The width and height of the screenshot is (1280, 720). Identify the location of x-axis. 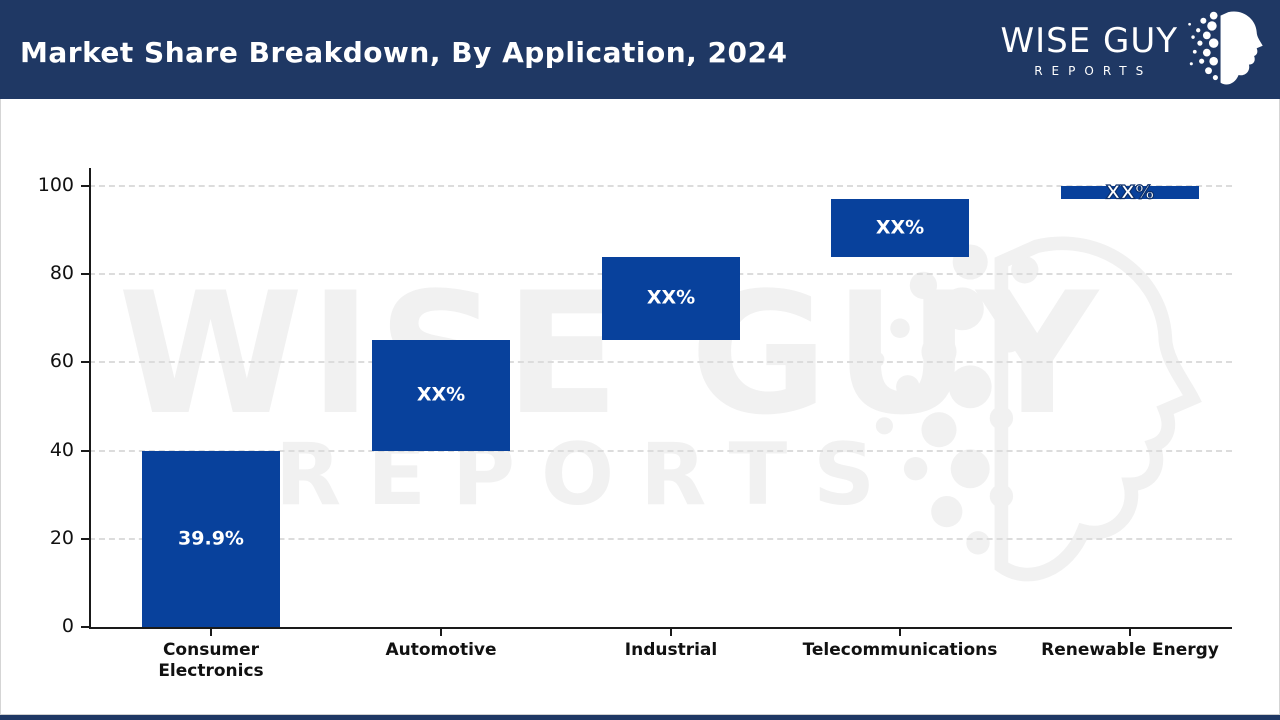
(660, 628).